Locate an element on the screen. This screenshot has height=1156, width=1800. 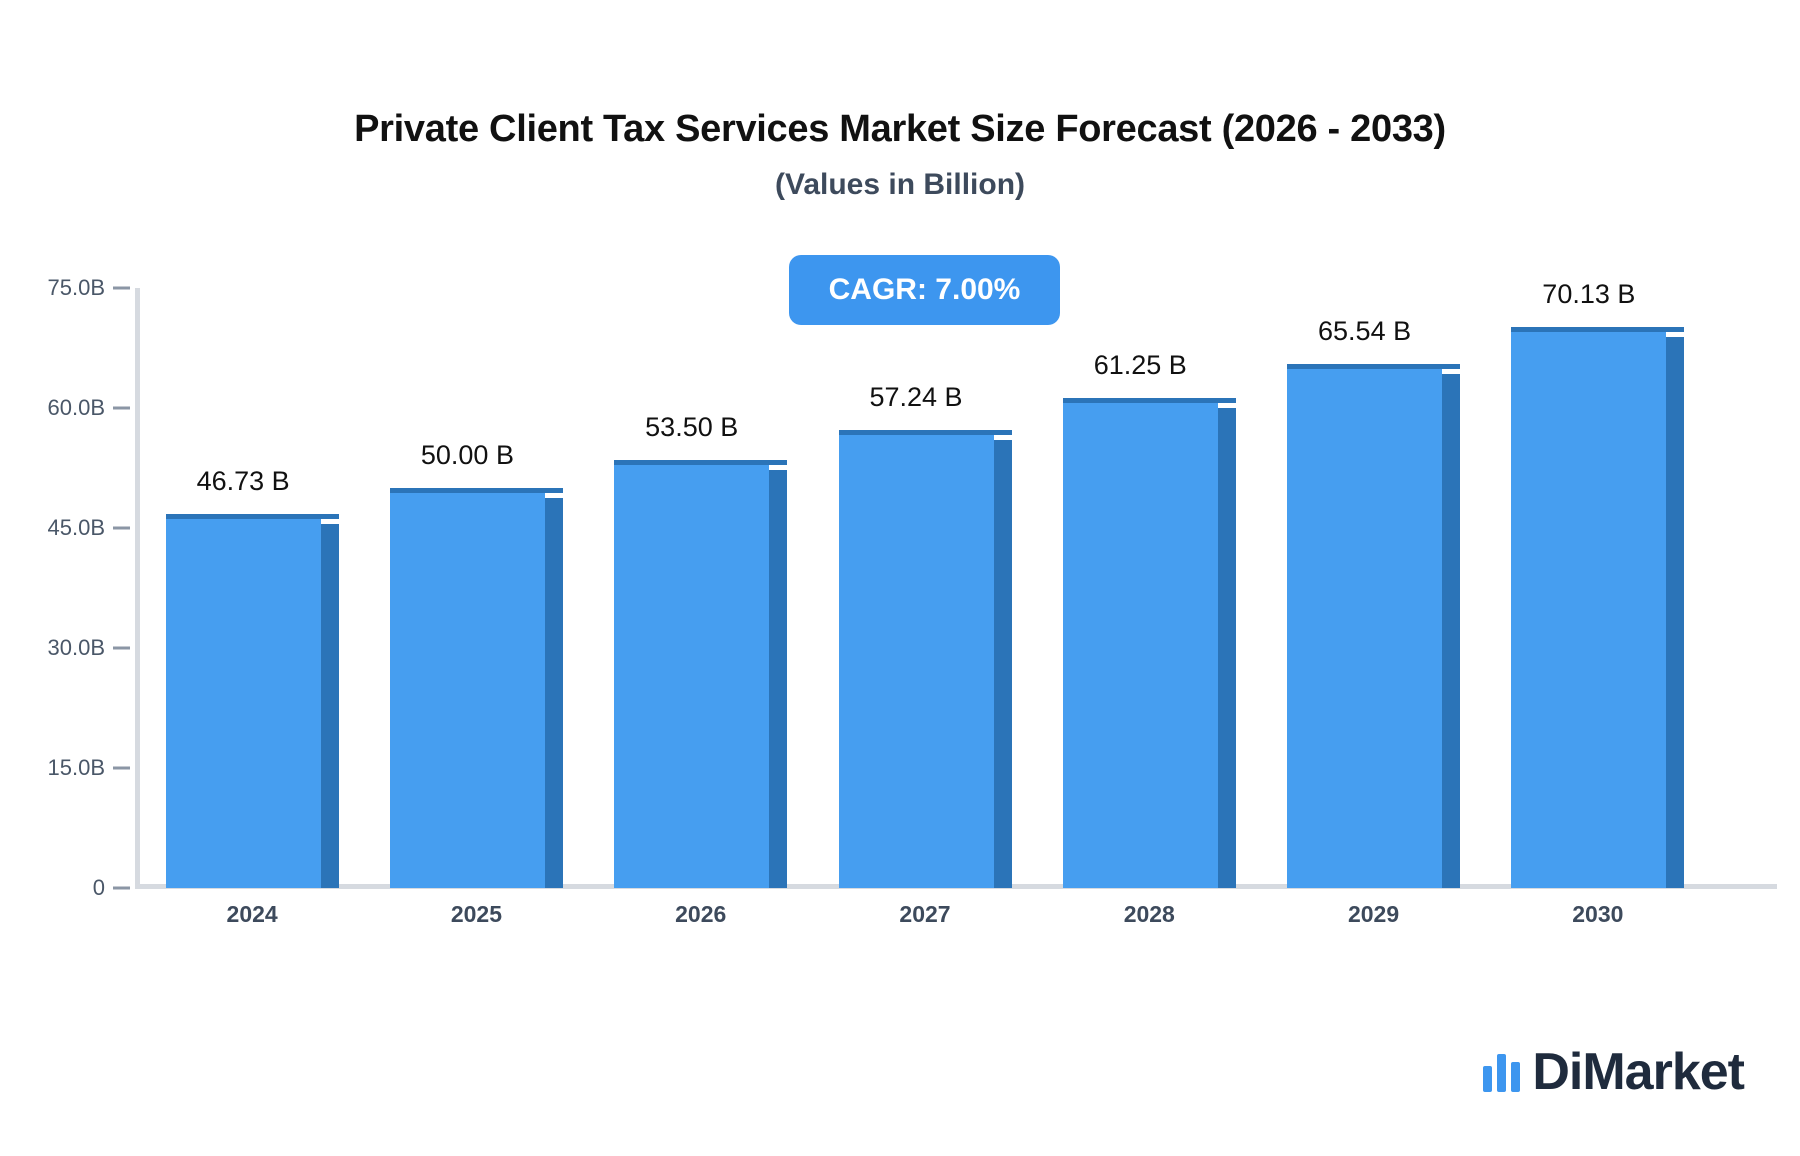
cagr-badge-label: CAGR: 7.00% is located at coordinates (924, 289).